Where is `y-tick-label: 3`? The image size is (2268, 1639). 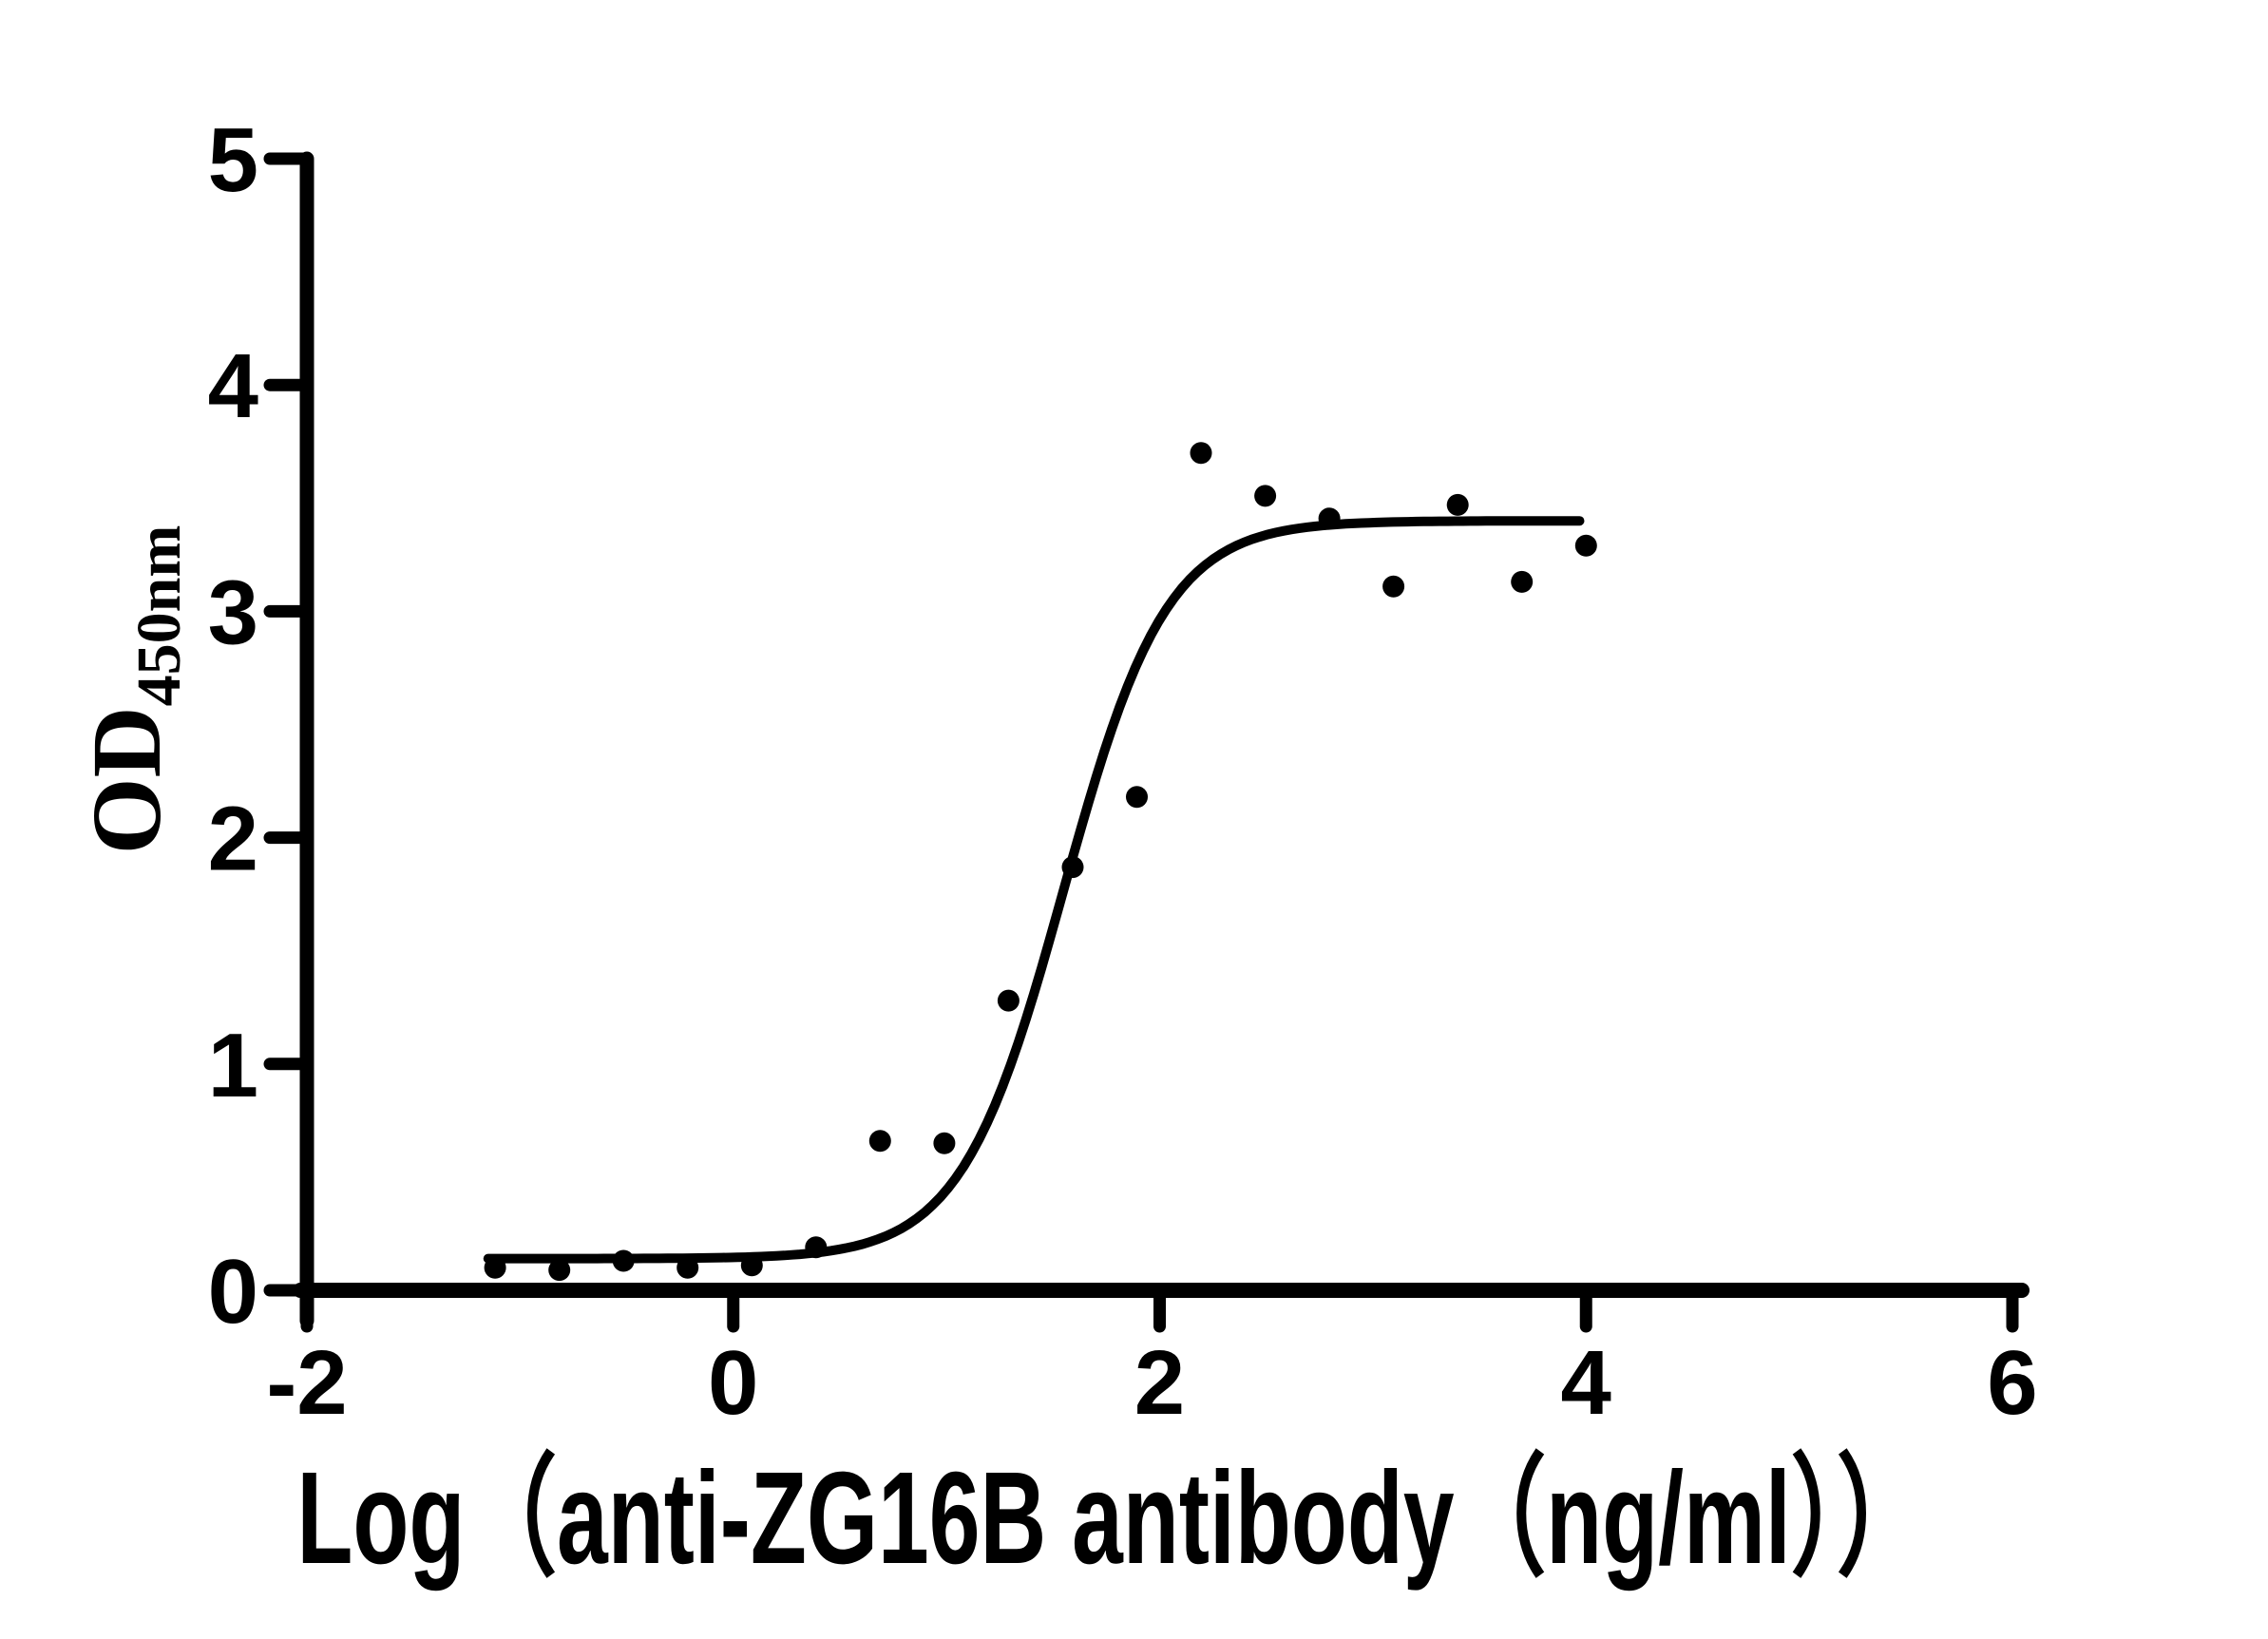
y-tick-label: 3 is located at coordinates (233, 612).